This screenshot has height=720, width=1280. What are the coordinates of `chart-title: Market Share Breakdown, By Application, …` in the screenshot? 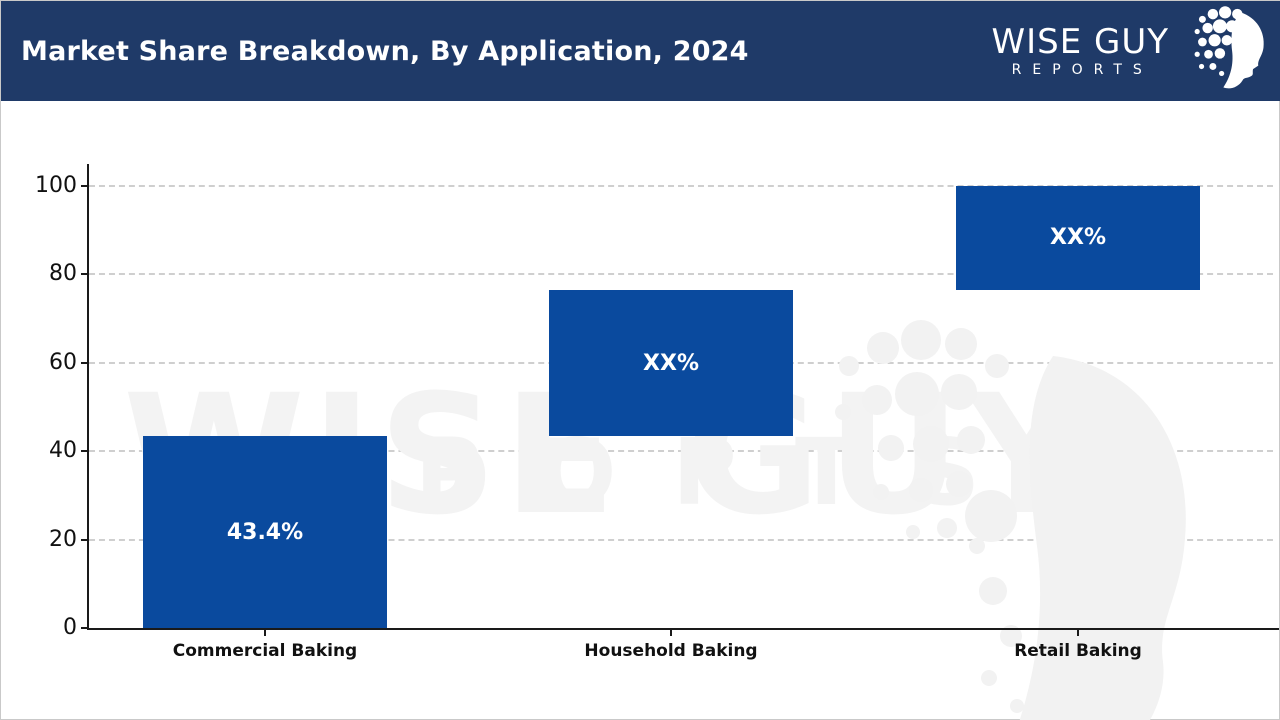 It's located at (385, 51).